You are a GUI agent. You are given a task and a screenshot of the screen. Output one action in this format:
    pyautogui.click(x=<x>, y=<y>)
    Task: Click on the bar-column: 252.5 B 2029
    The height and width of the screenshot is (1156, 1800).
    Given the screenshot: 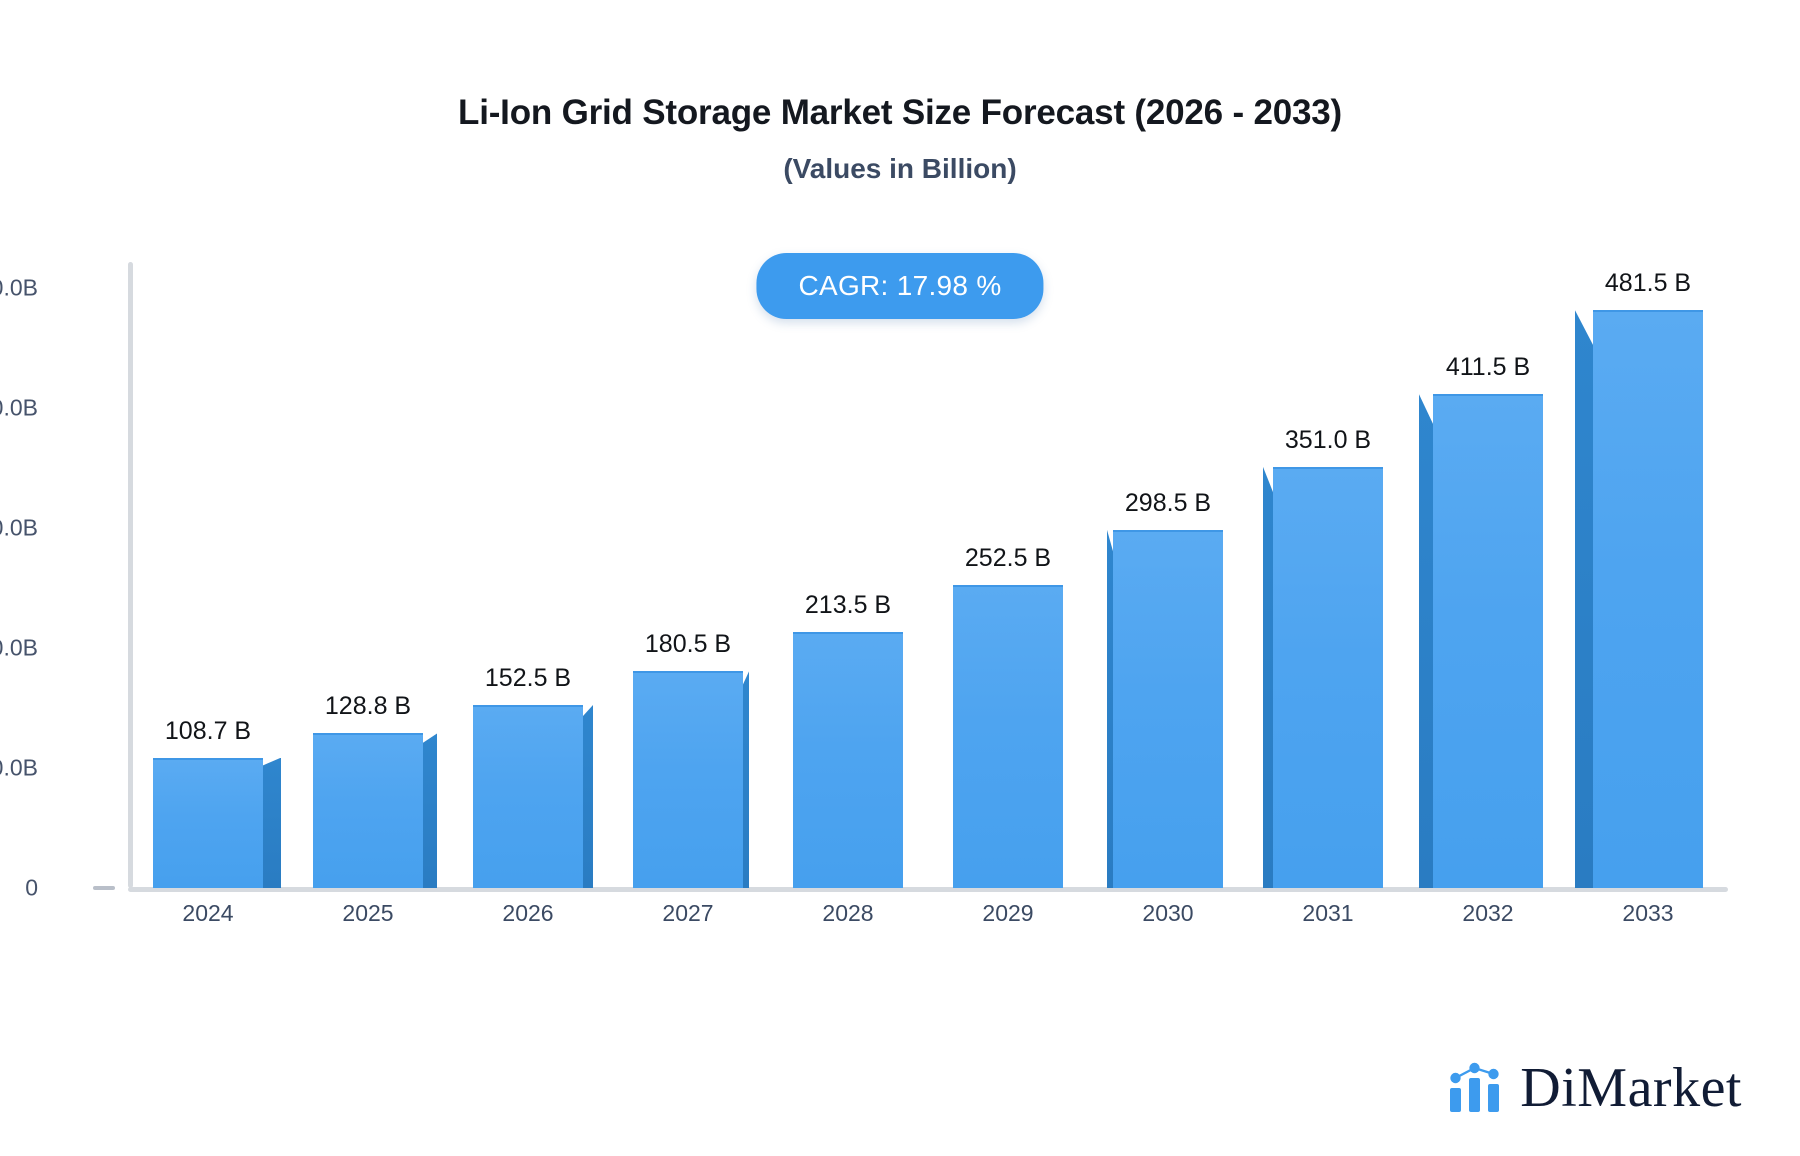 What is the action you would take?
    pyautogui.click(x=1008, y=607)
    